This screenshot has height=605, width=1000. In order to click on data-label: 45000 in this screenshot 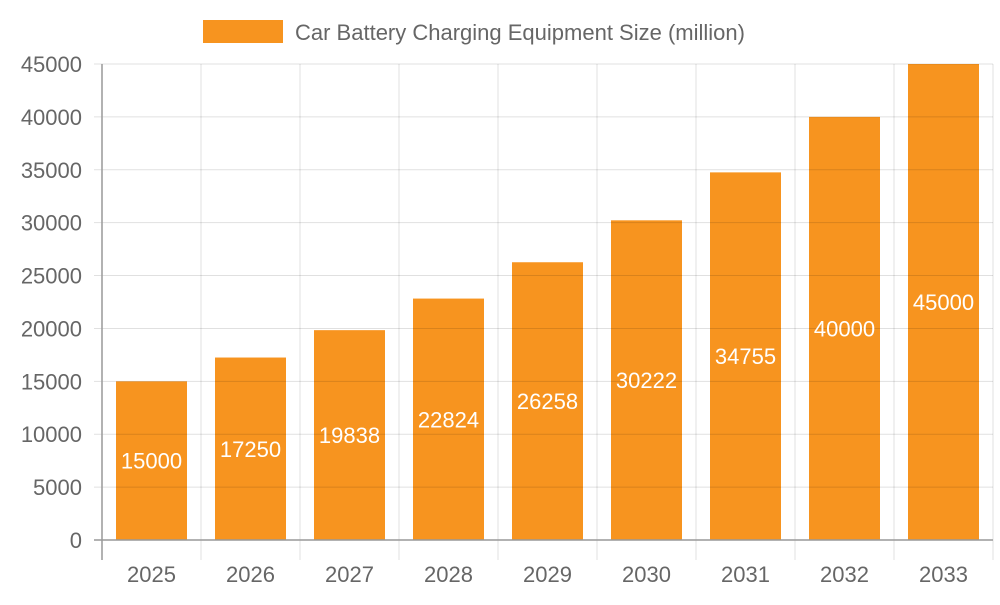, I will do `click(943, 302)`.